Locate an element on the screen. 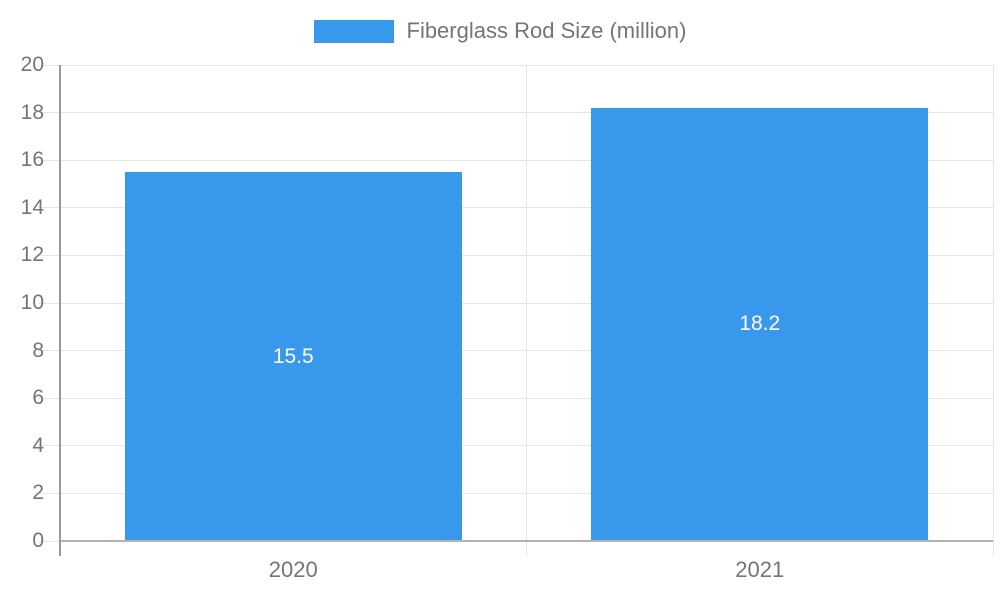 This screenshot has width=1000, height=600. y-tick-label: 16 is located at coordinates (32, 160).